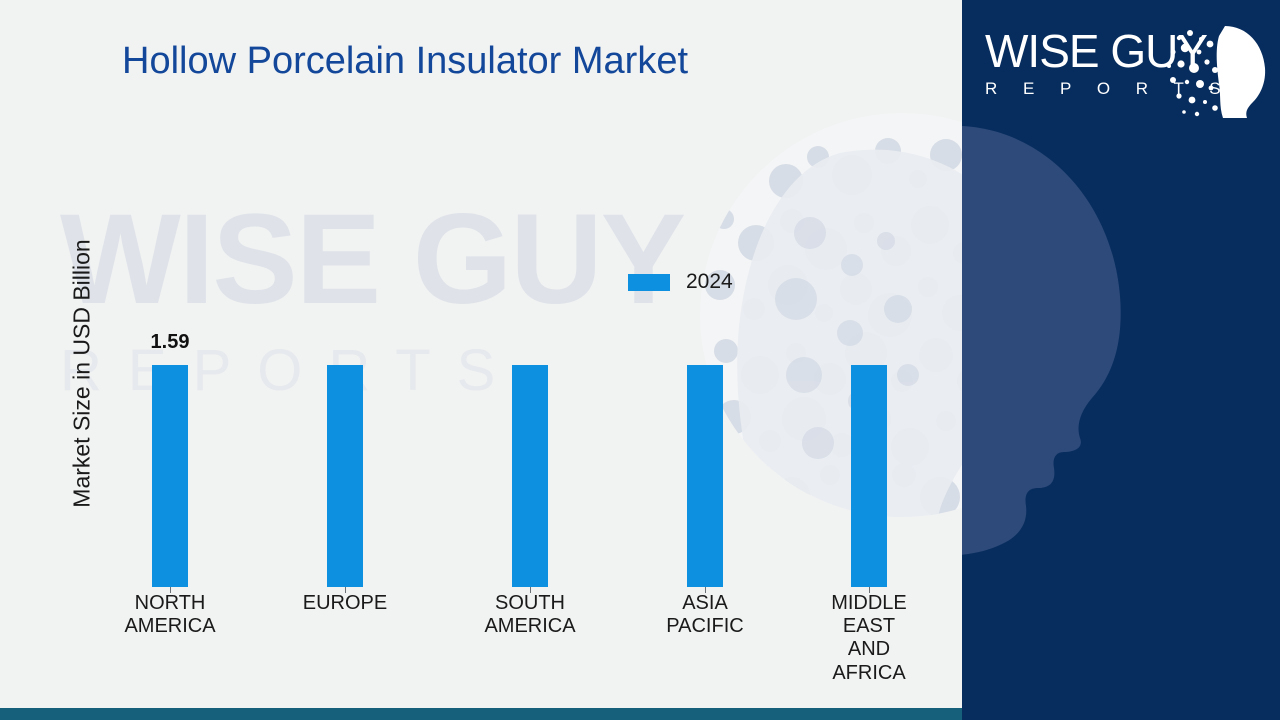 The width and height of the screenshot is (1280, 720). I want to click on bar-north-america, so click(170, 476).